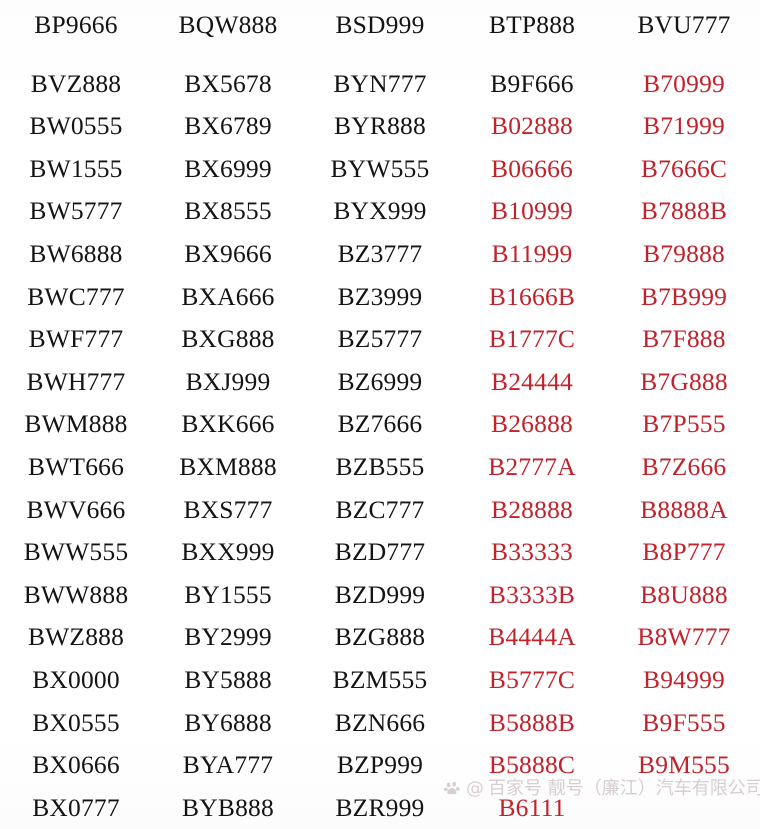 This screenshot has width=760, height=829. Describe the element at coordinates (684, 637) in the screenshot. I see `plate-cell: B8W777` at that location.